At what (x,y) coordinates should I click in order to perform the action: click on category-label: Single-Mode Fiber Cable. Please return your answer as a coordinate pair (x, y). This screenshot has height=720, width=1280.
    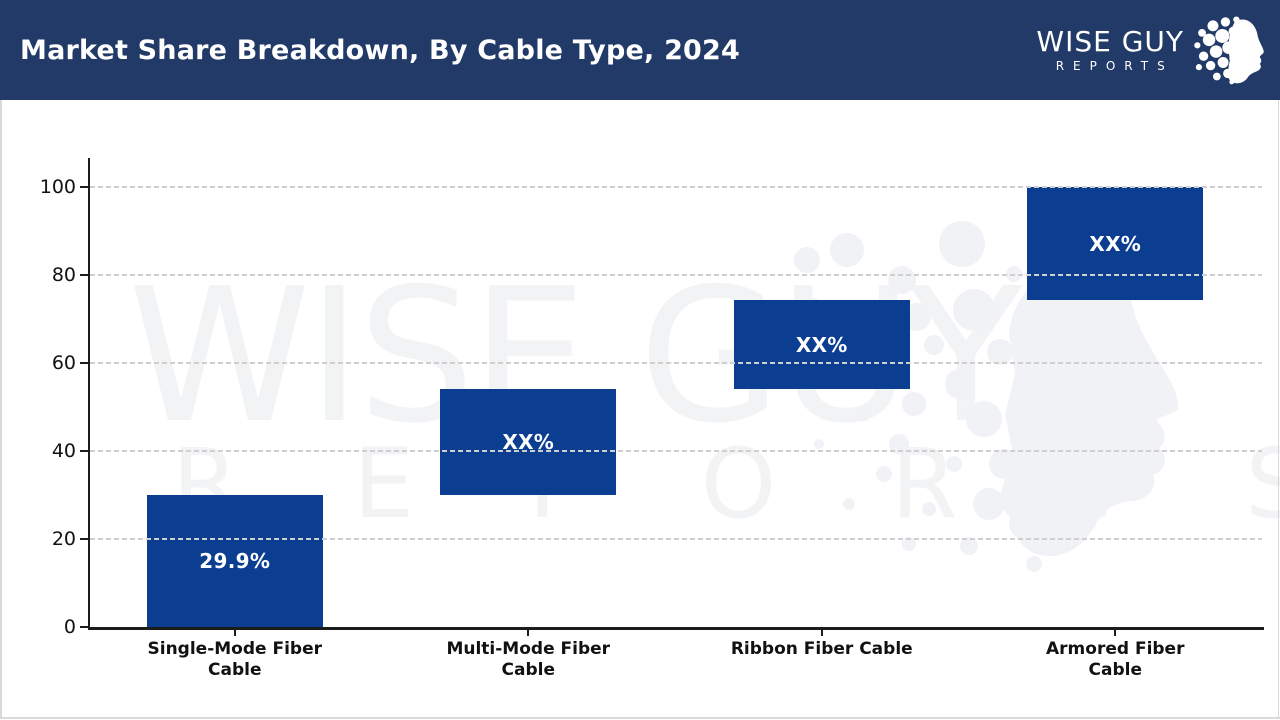
    Looking at the image, I should click on (235, 660).